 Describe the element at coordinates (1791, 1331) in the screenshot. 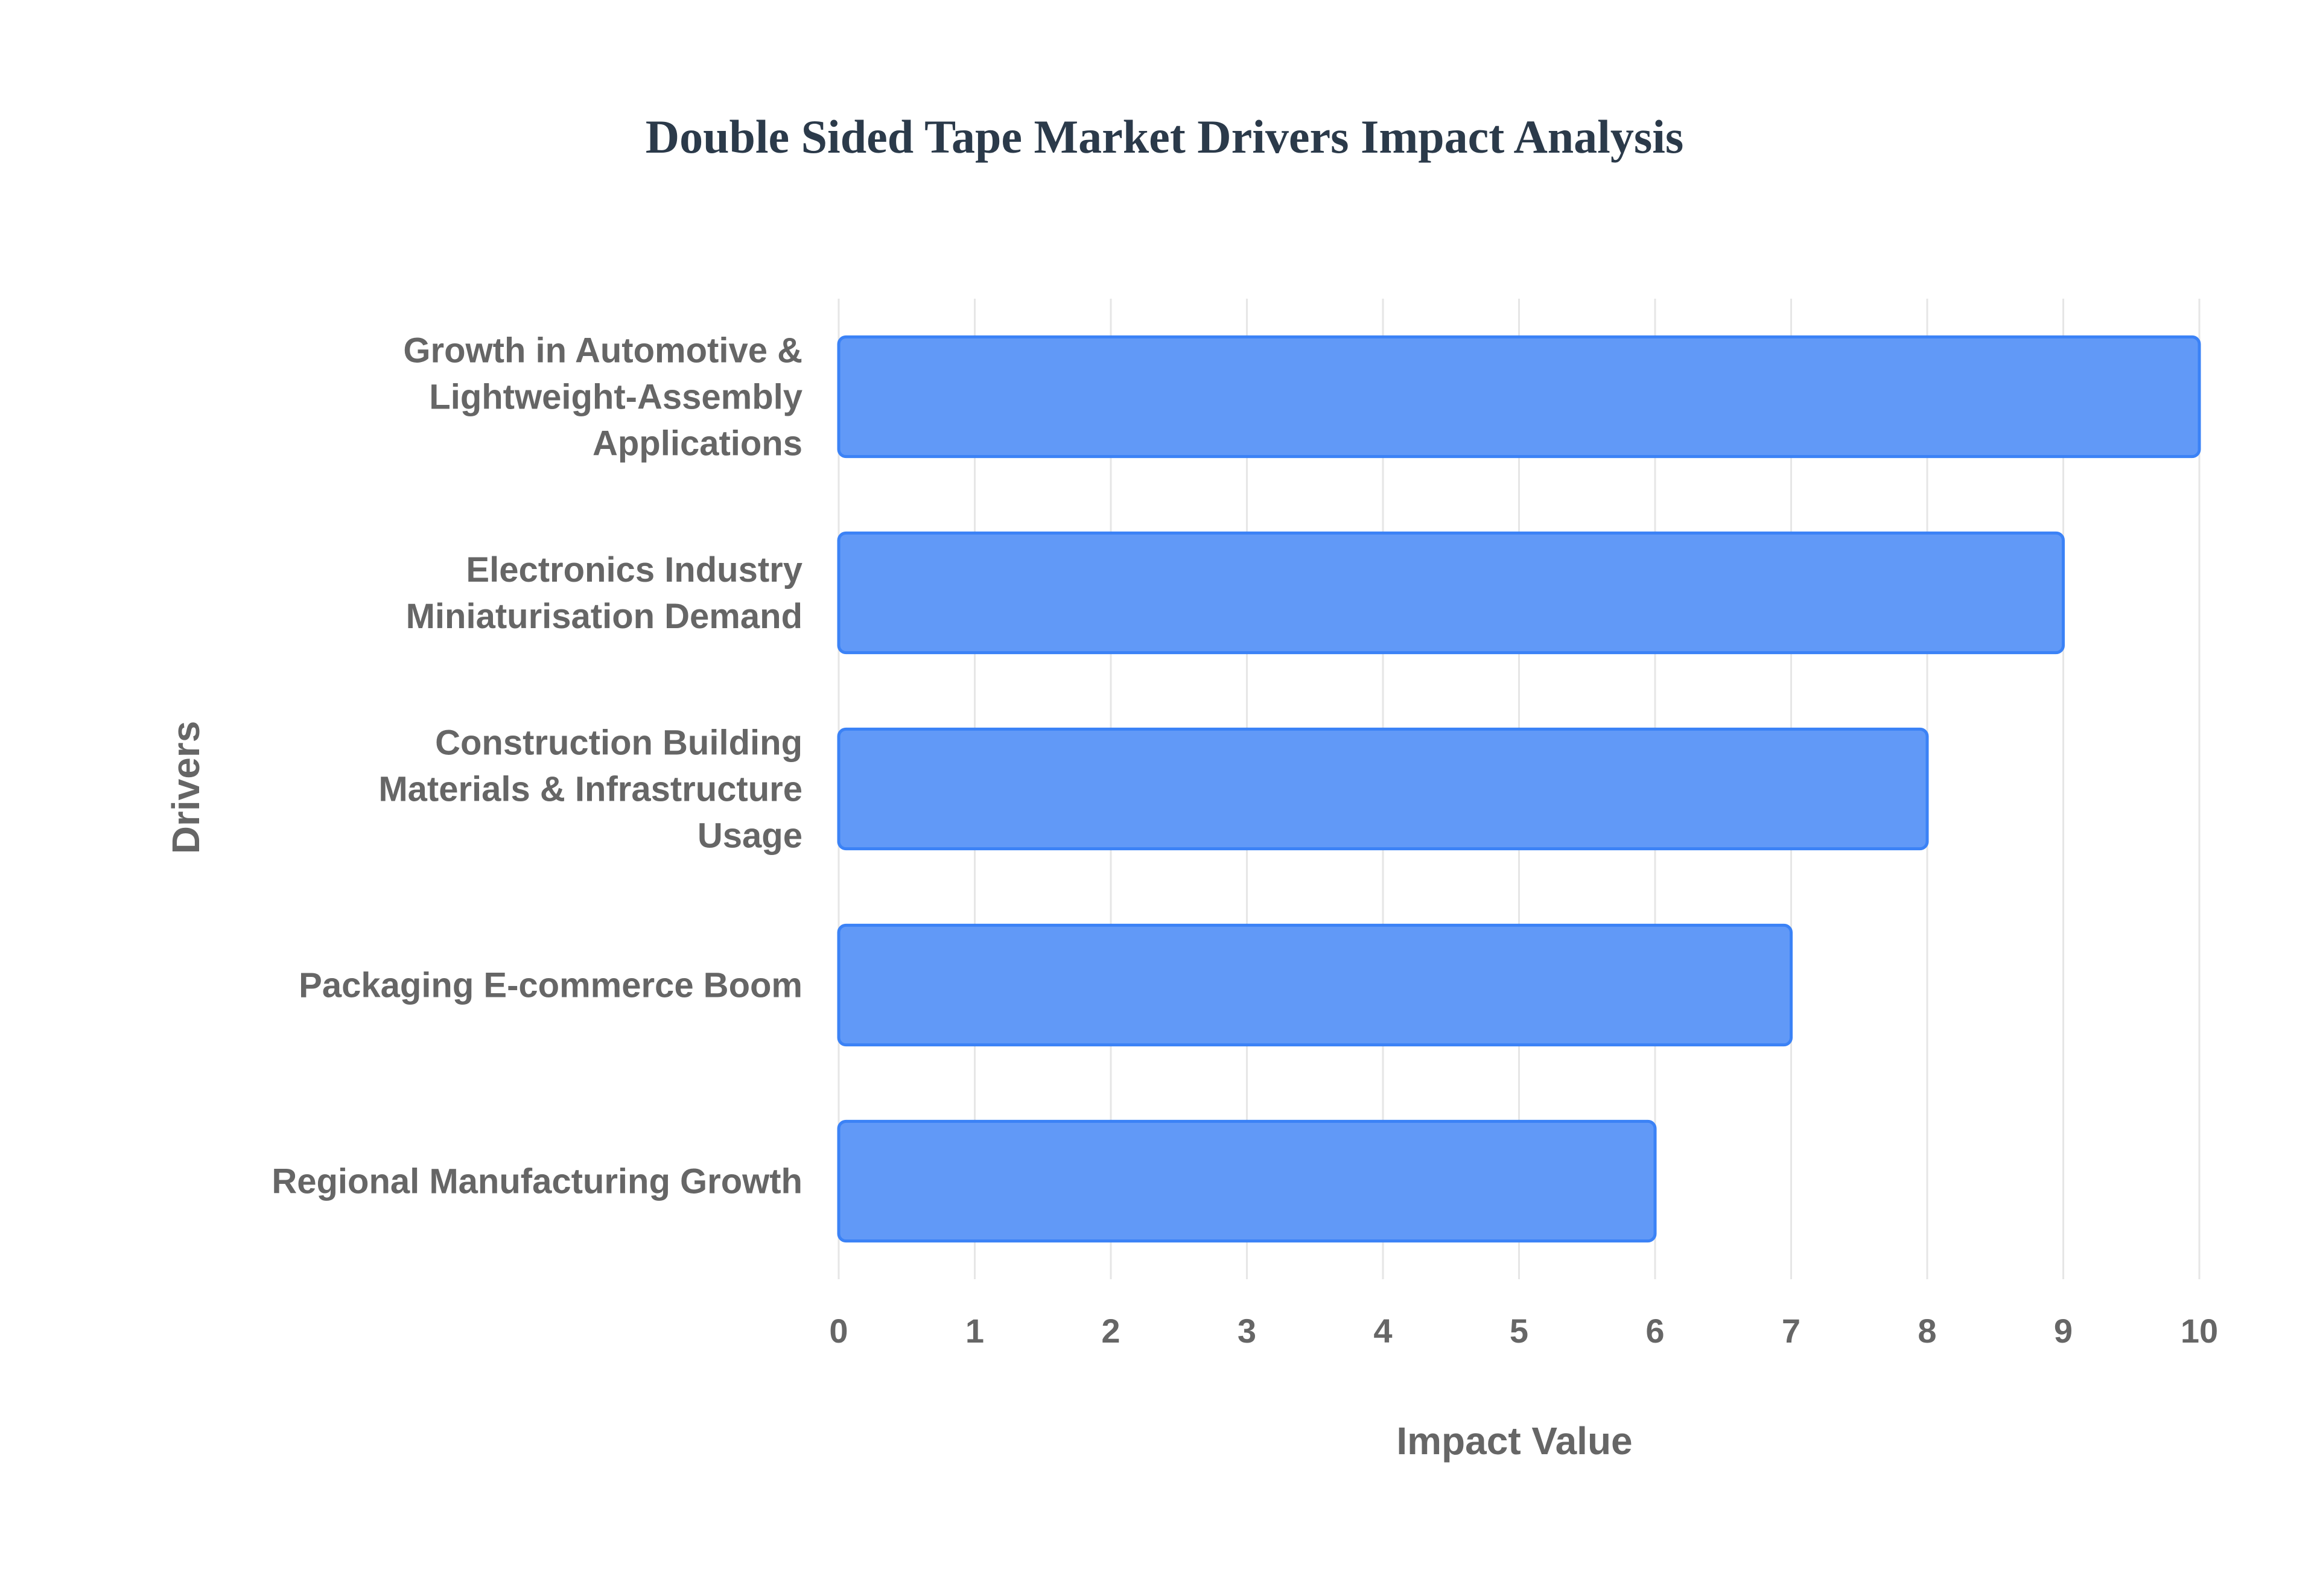

I see `x-tick-label-7: 7` at that location.